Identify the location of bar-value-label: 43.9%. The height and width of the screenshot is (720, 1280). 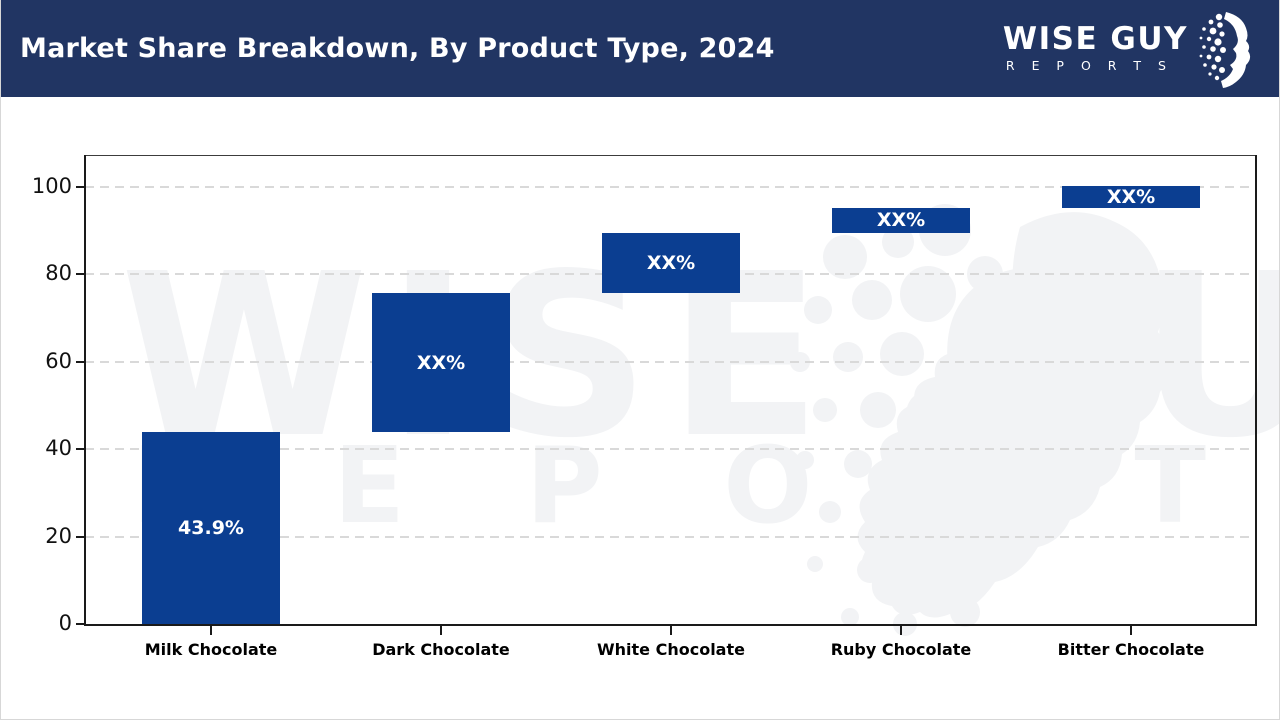
(211, 528).